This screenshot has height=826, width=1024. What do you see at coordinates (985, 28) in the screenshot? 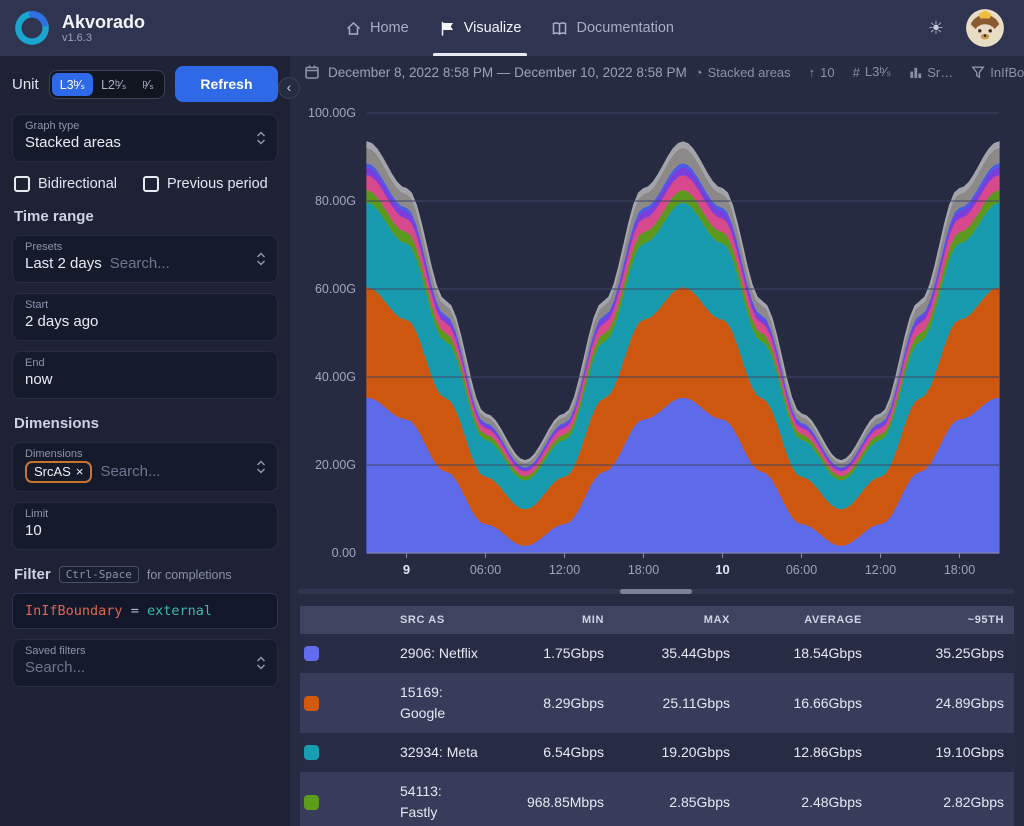
I see `avatar` at bounding box center [985, 28].